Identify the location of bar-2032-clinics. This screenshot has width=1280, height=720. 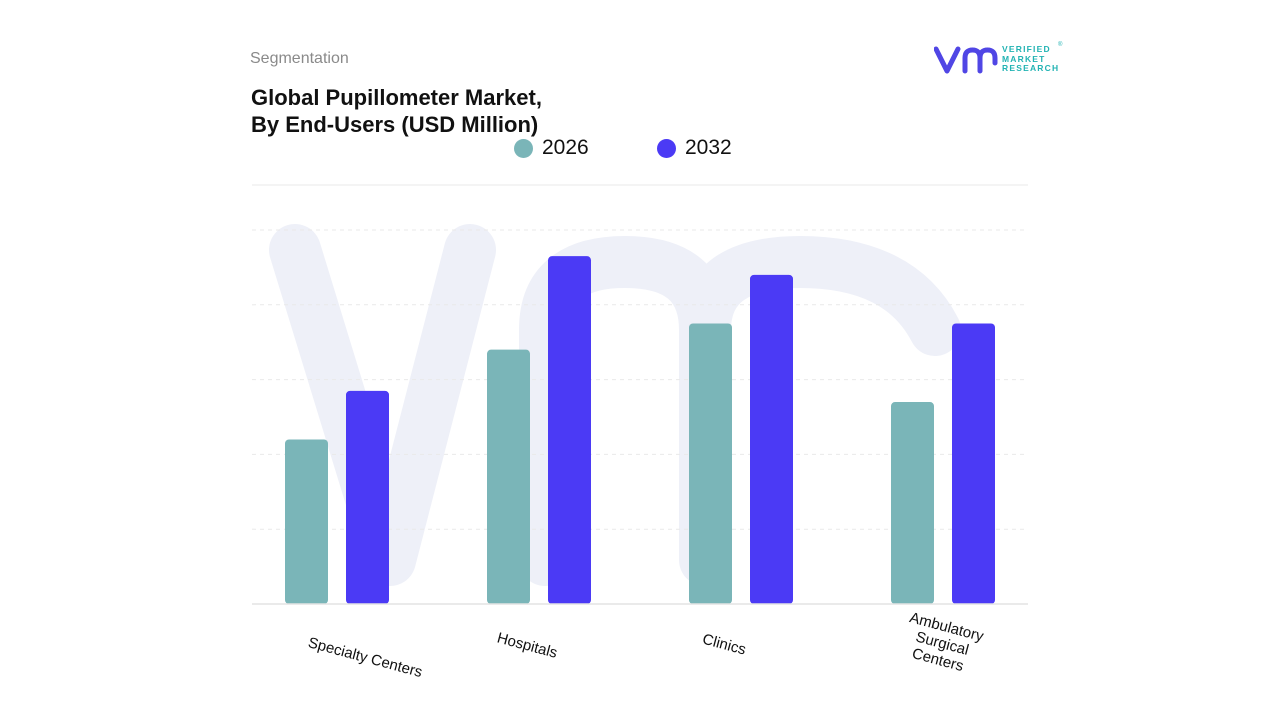
(771, 439).